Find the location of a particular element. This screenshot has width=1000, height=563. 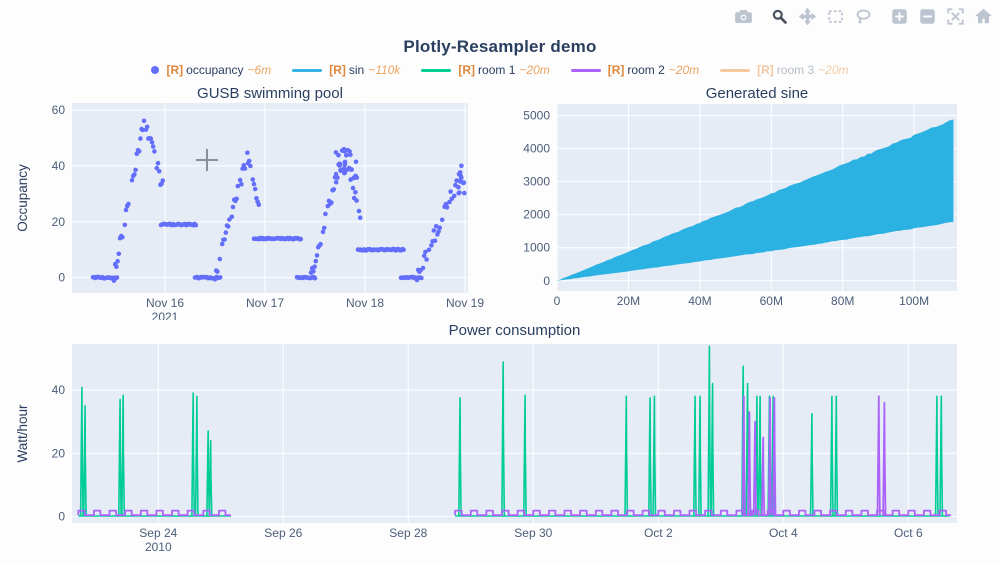

camera-icon is located at coordinates (743, 16).